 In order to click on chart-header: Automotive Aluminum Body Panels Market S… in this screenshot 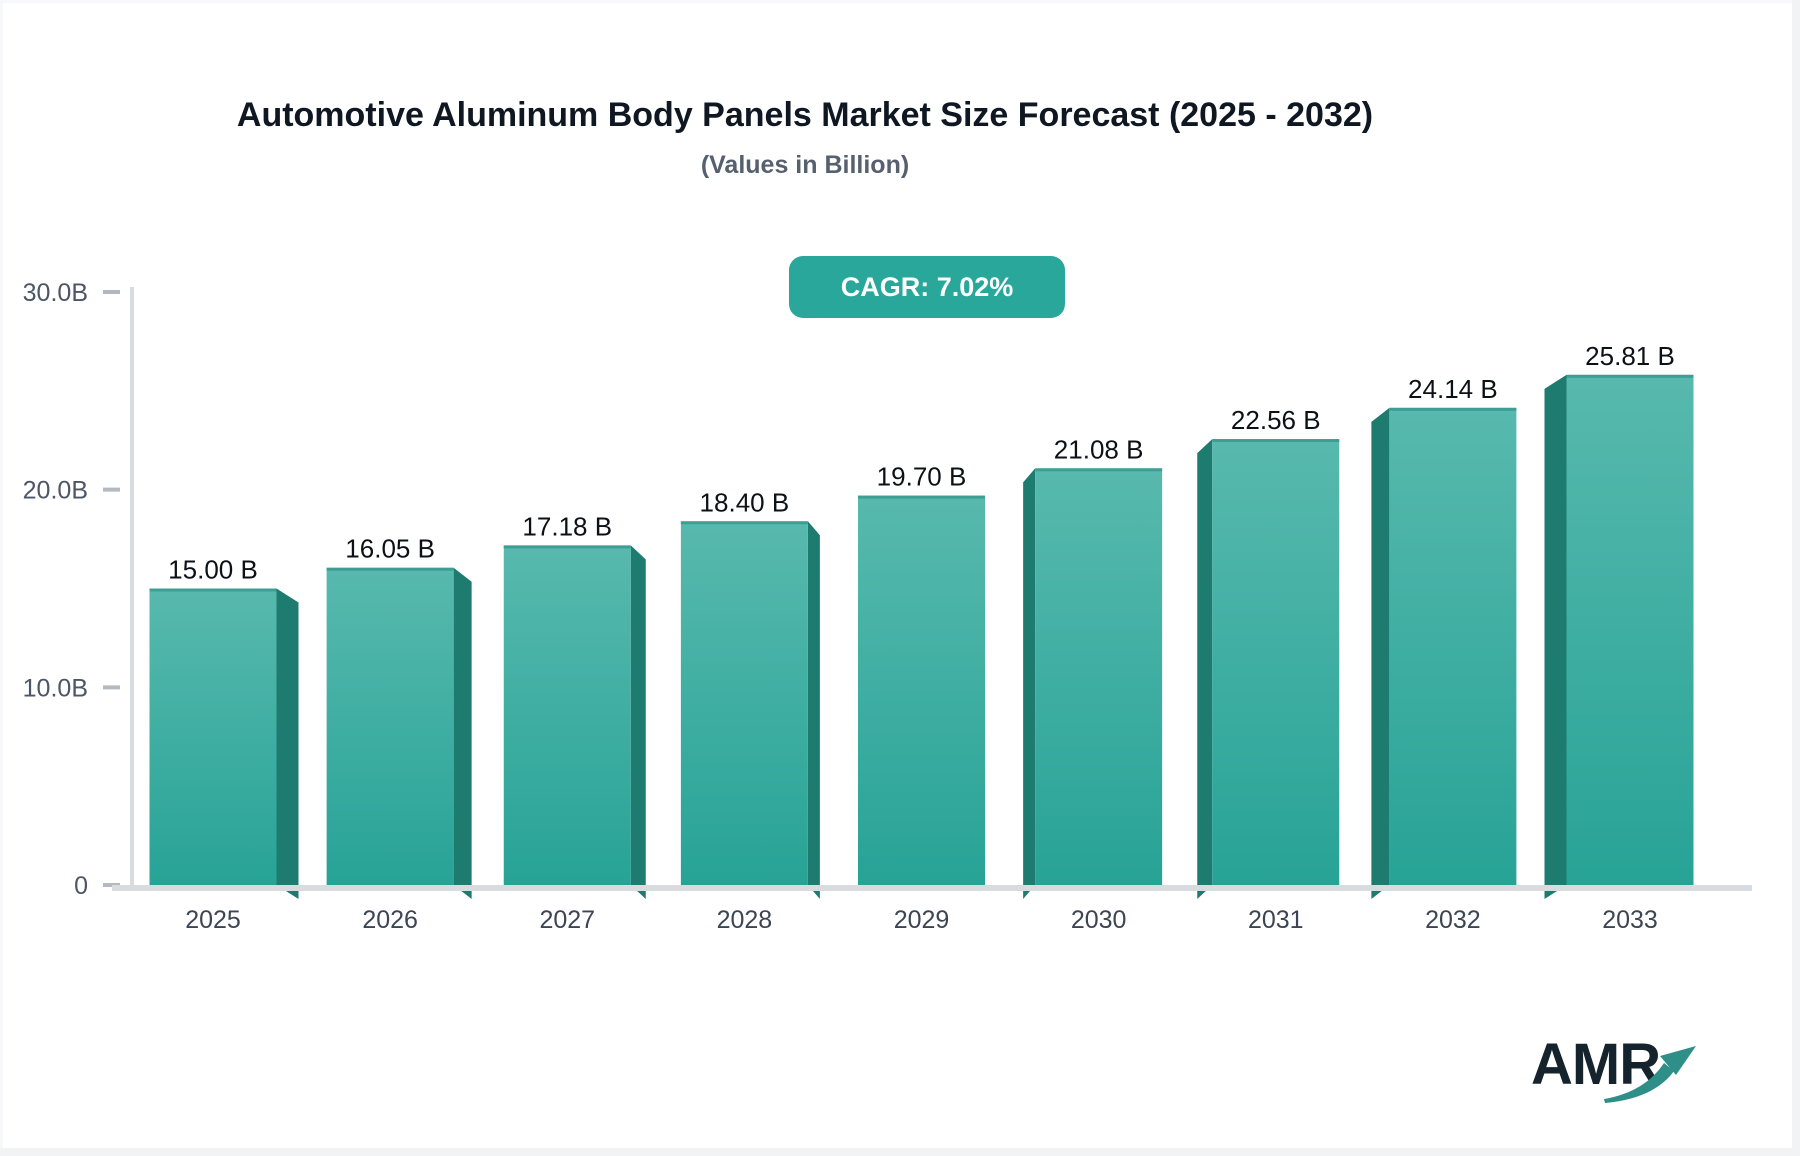, I will do `click(805, 138)`.